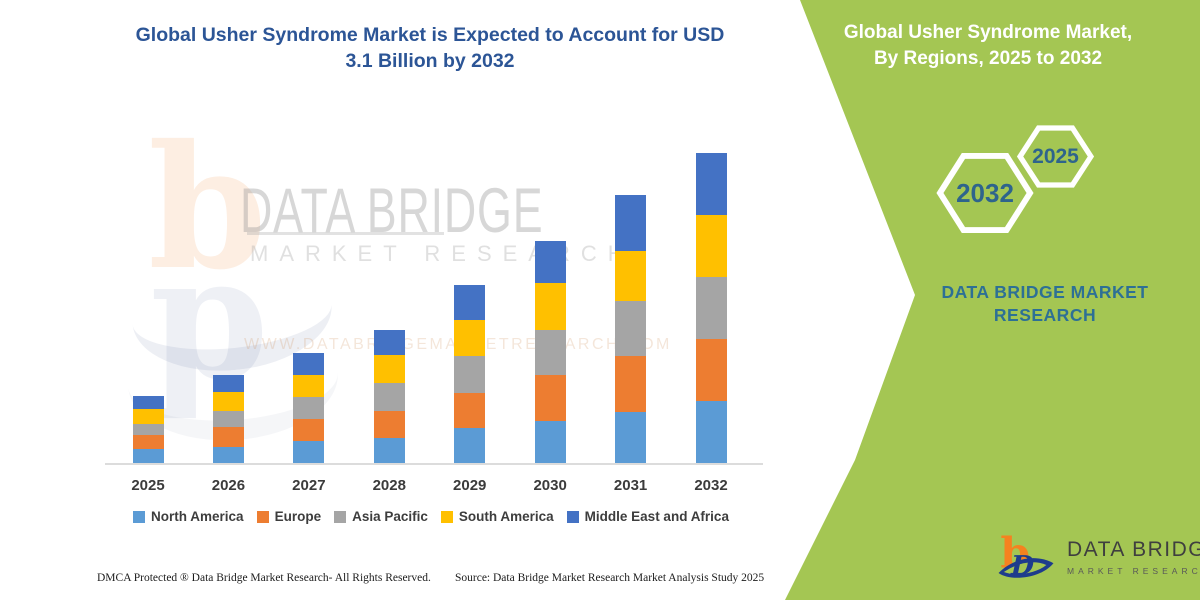 This screenshot has width=1200, height=600. I want to click on logo-subtitle: MARKET RESEARCH, so click(1133, 571).